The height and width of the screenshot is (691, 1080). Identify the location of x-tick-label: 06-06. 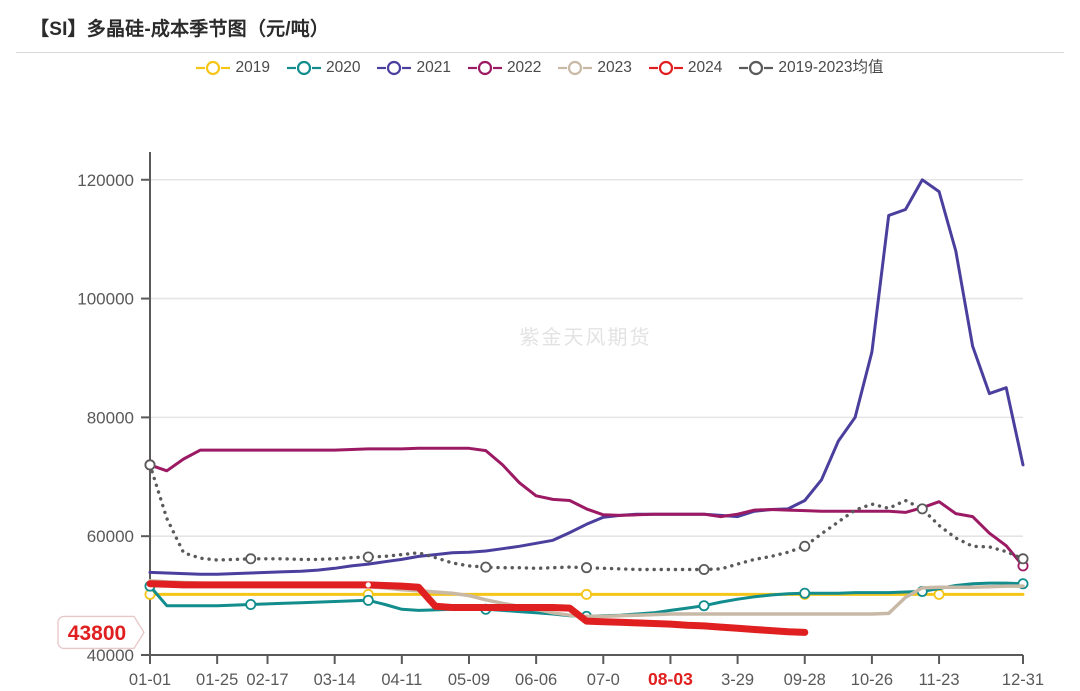
(536, 680).